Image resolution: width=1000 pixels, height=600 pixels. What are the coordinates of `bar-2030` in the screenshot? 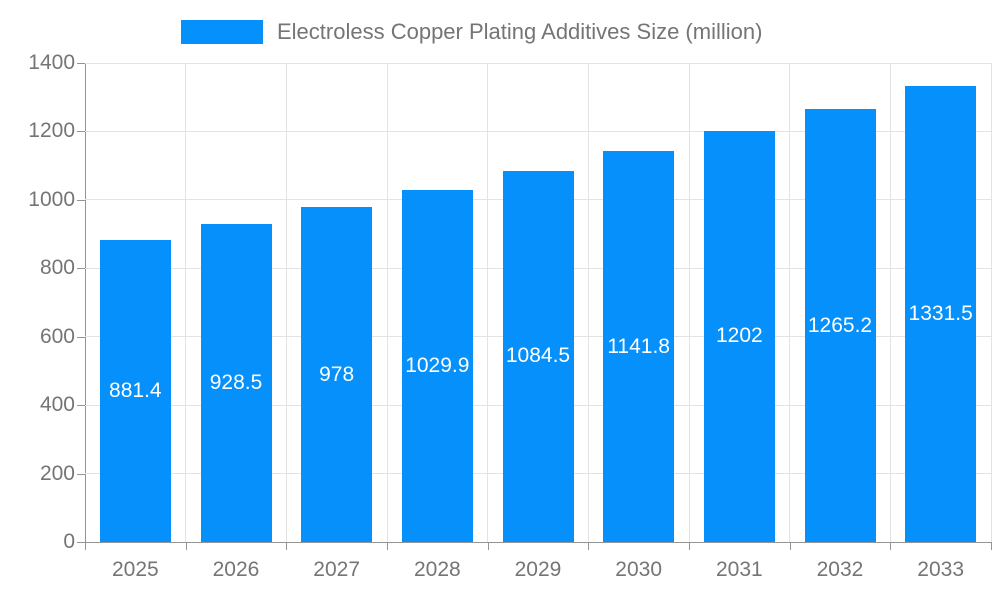 It's located at (639, 346).